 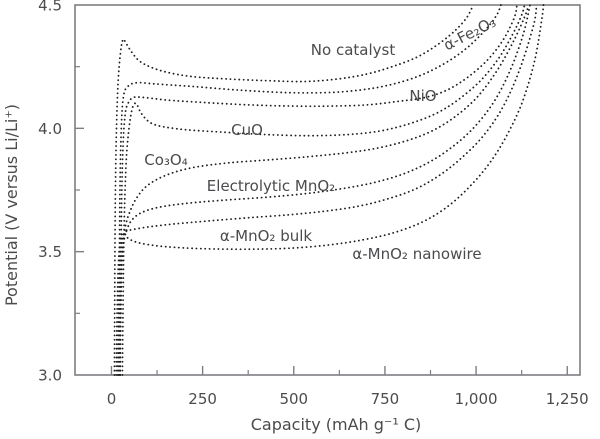 What do you see at coordinates (470, 34) in the screenshot?
I see `curve-label-alpha-fe2o3: α-Fe₂O₃` at bounding box center [470, 34].